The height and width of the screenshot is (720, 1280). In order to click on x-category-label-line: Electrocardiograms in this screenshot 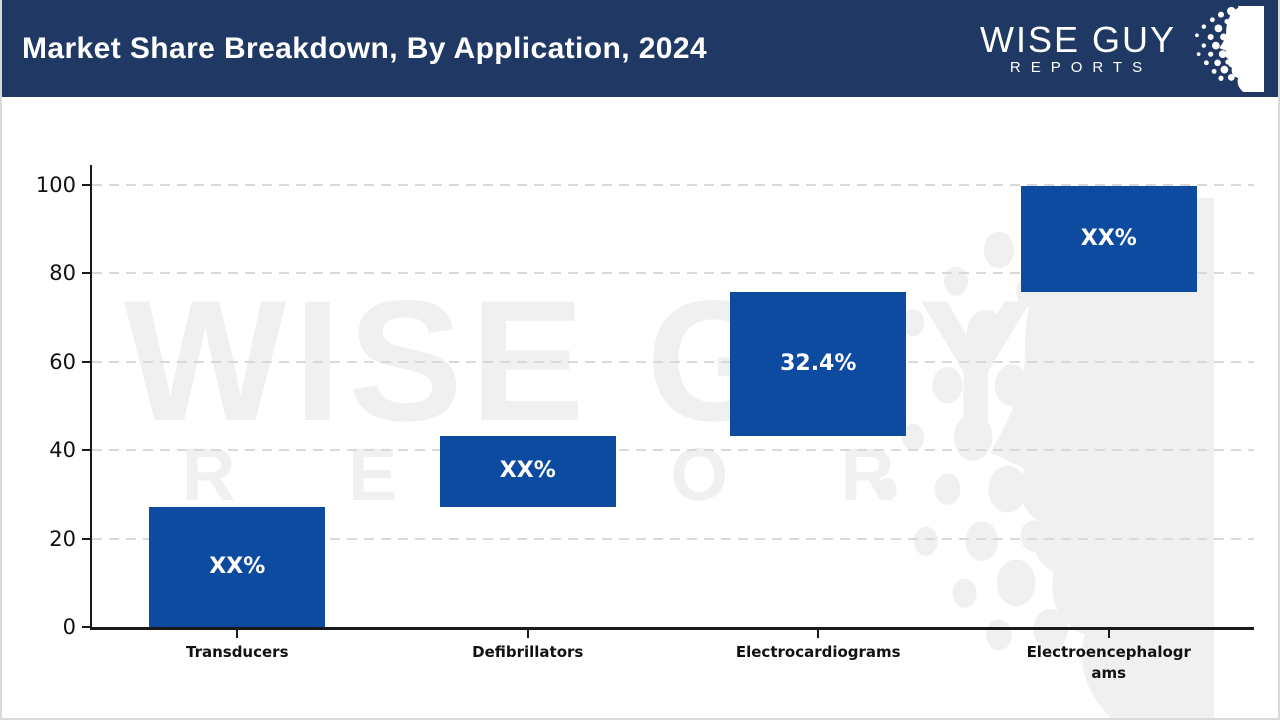, I will do `click(818, 652)`.